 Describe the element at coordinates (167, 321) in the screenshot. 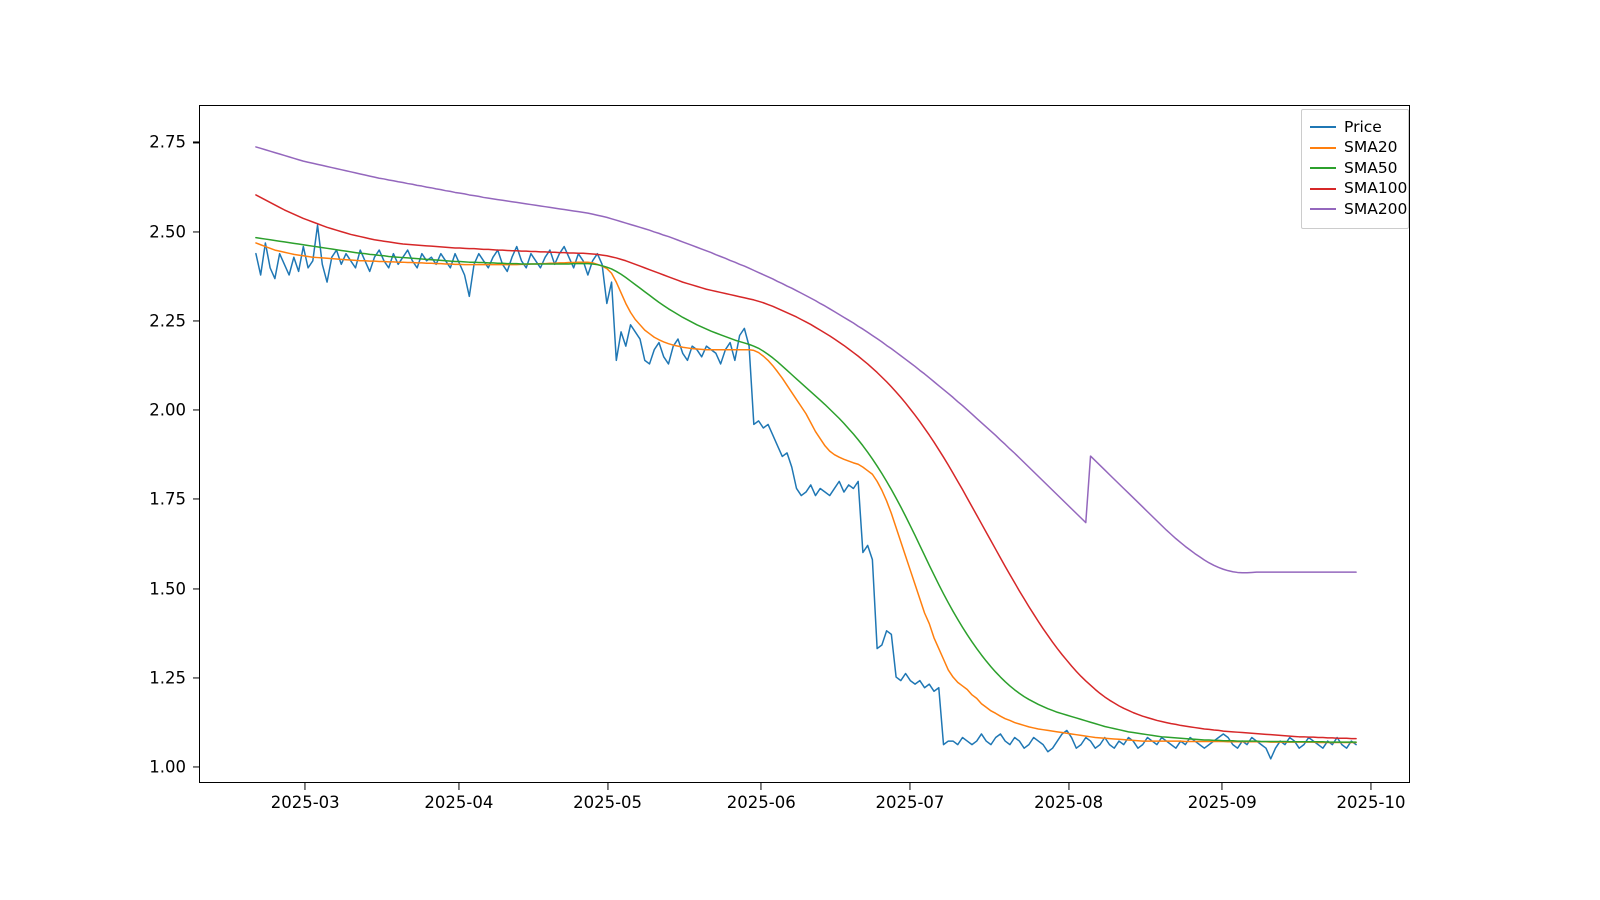

I see `y-tick-label: 2.25` at that location.